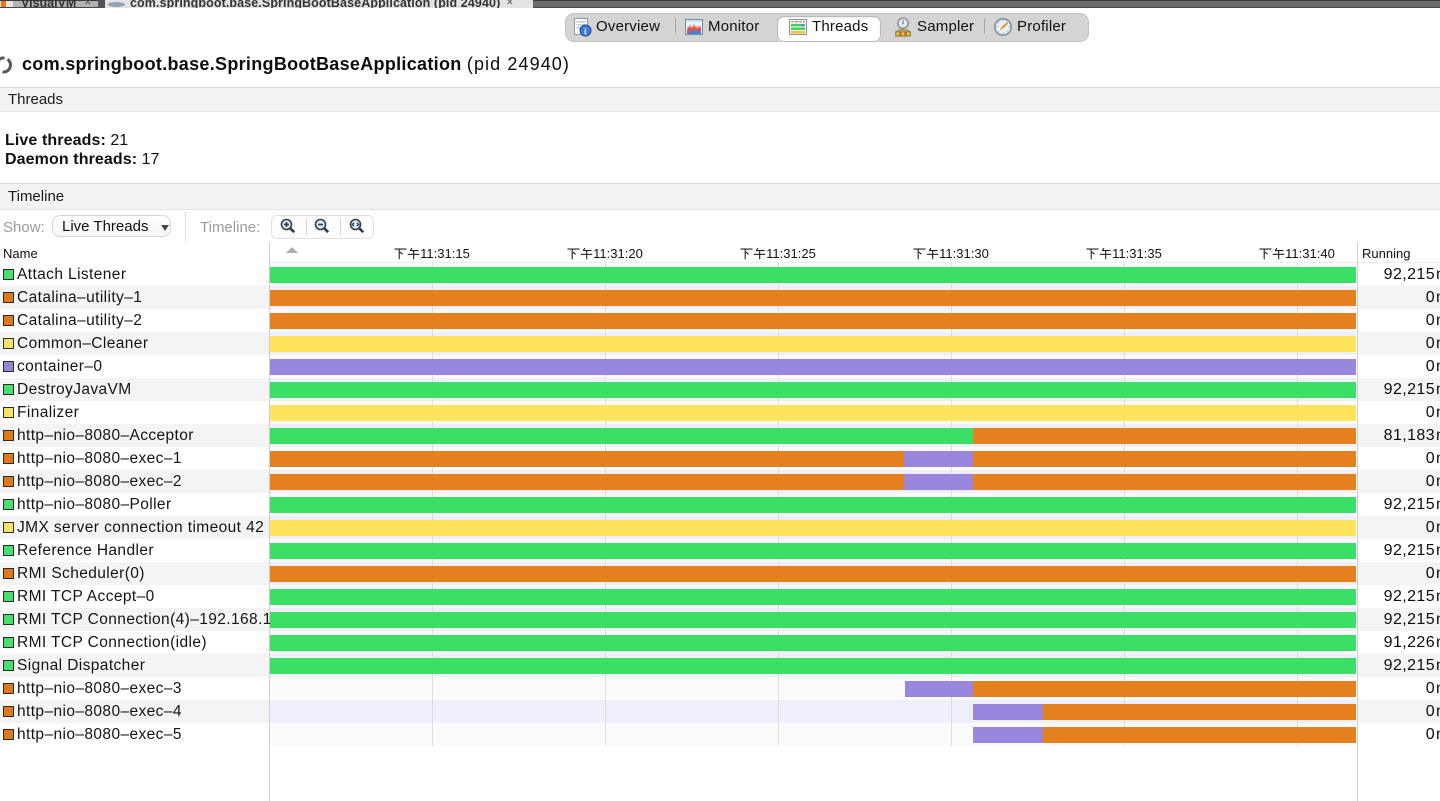 This screenshot has width=1440, height=801. What do you see at coordinates (585, 31) in the screenshot?
I see `svg-text: i` at bounding box center [585, 31].